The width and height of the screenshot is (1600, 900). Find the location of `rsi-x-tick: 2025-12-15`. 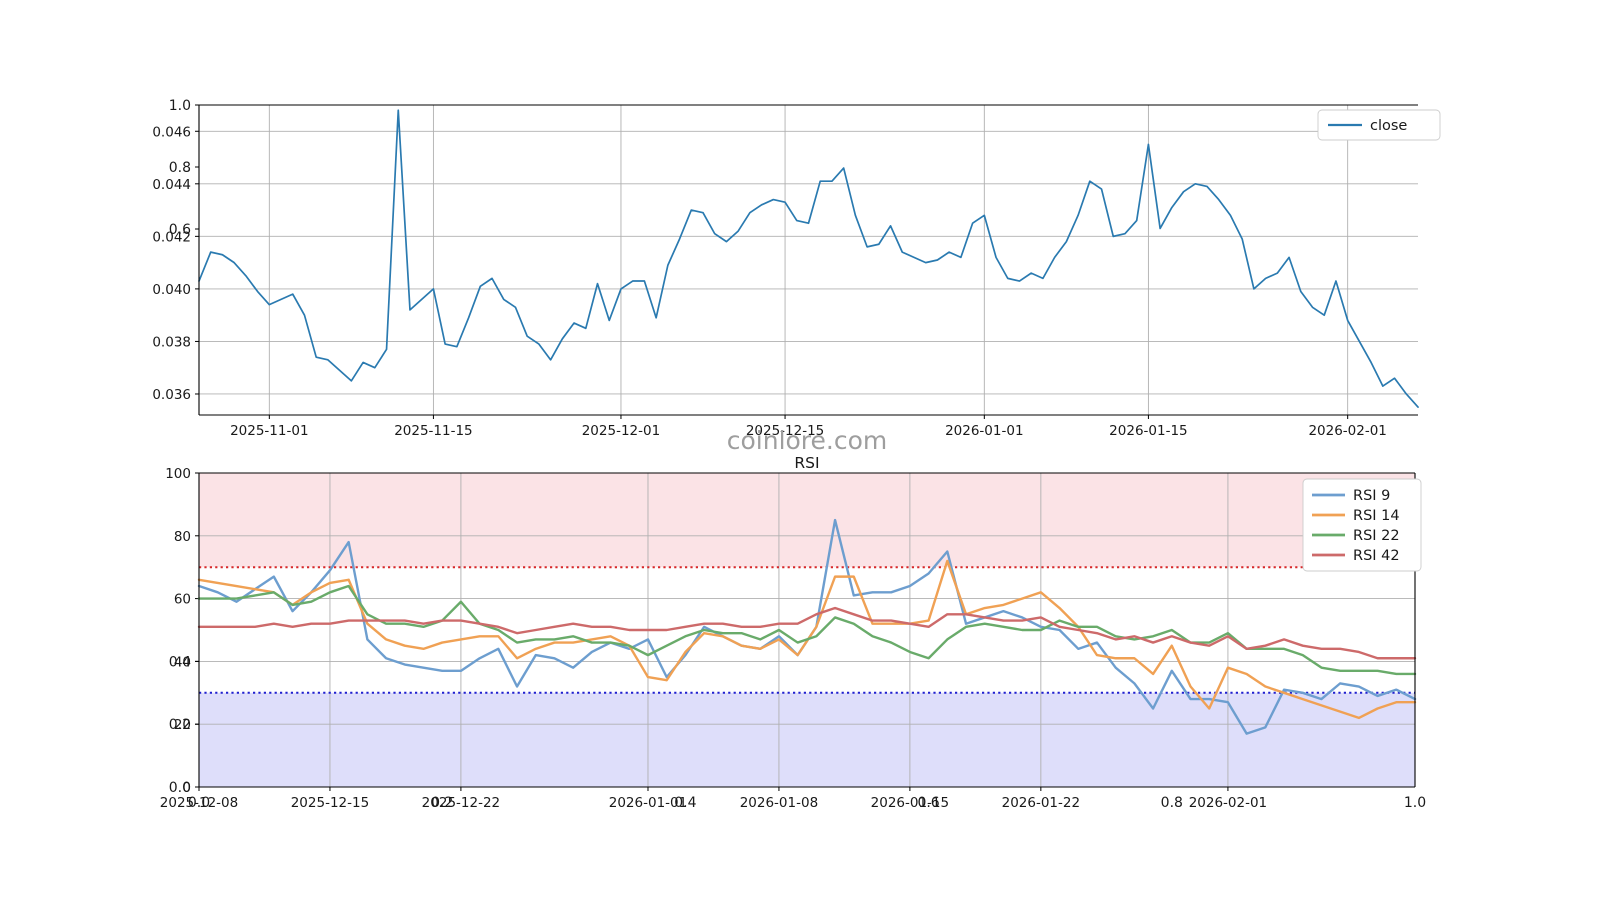

rsi-x-tick: 2025-12-15 is located at coordinates (330, 803).